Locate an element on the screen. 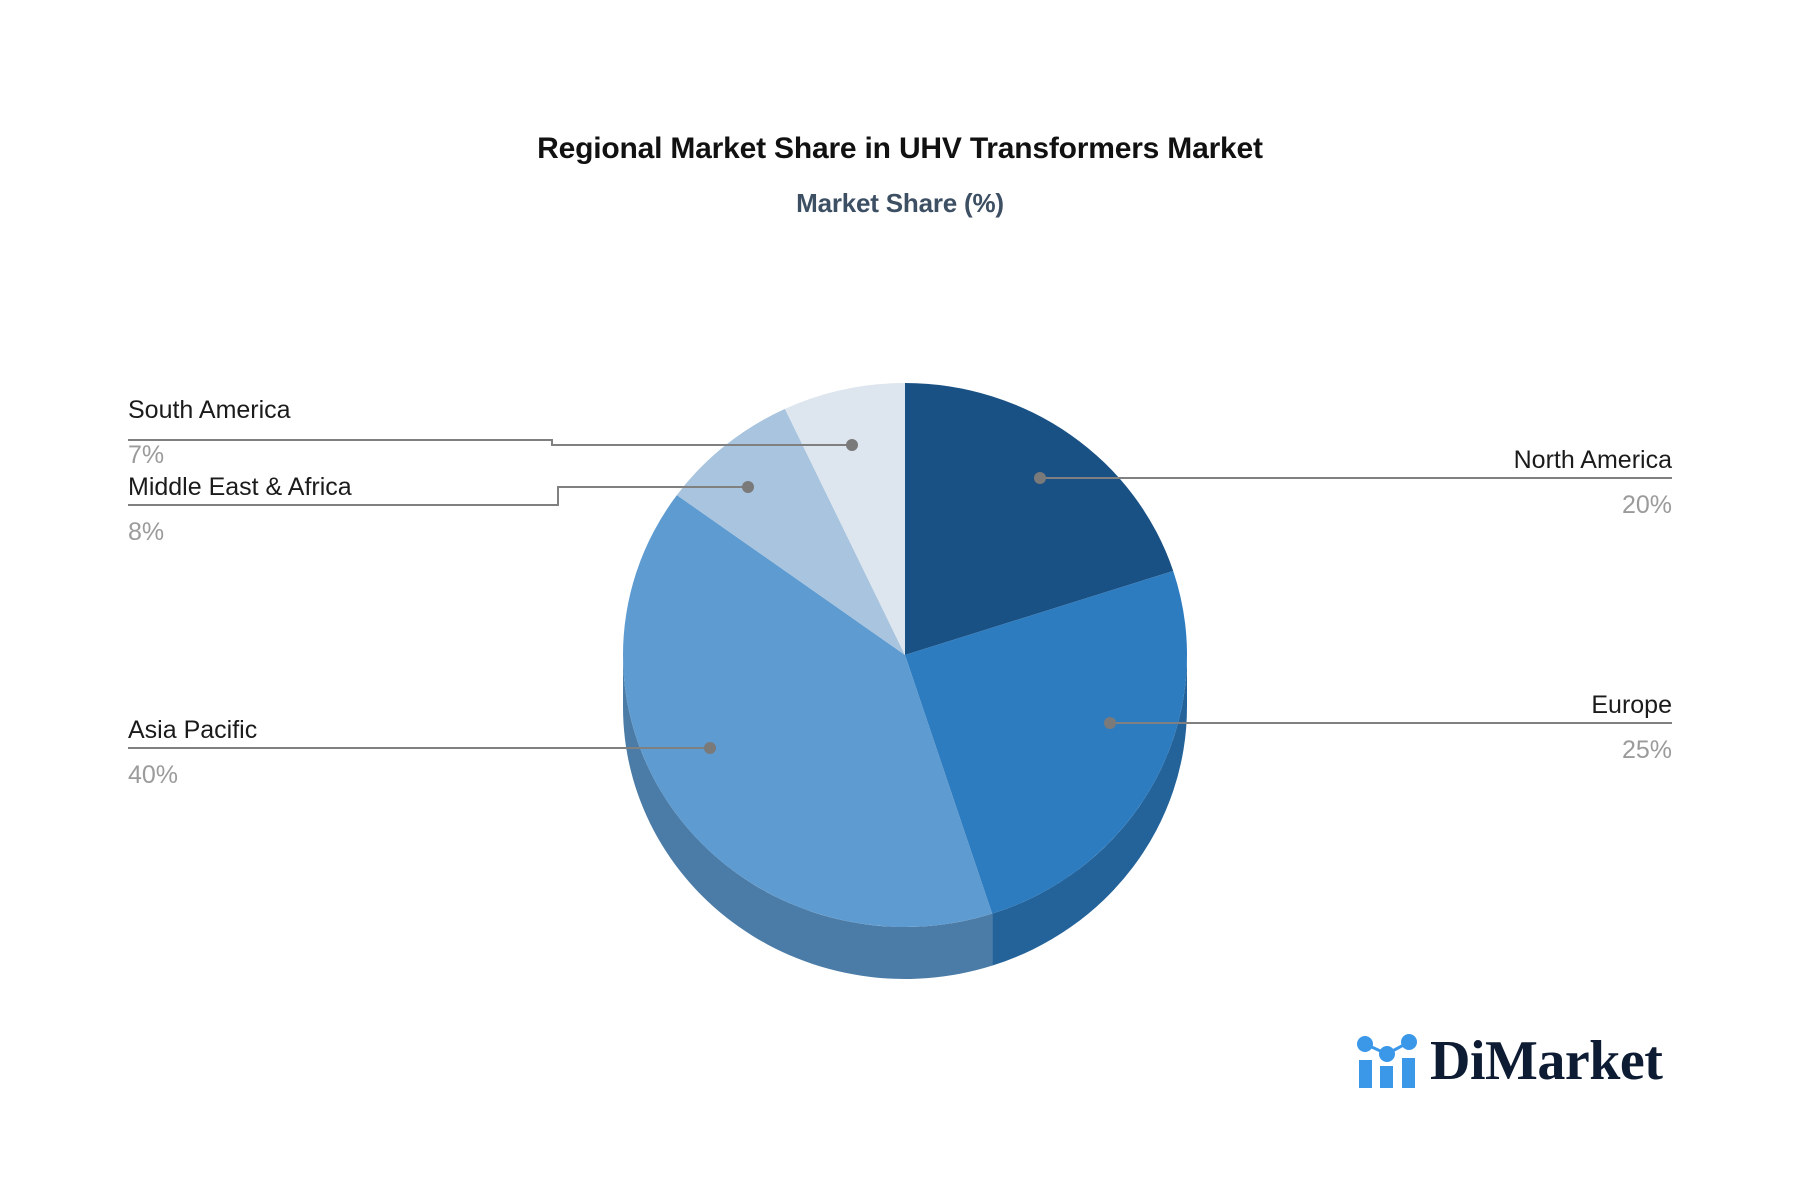  pie-slice-asia-pacific is located at coordinates (807, 711).